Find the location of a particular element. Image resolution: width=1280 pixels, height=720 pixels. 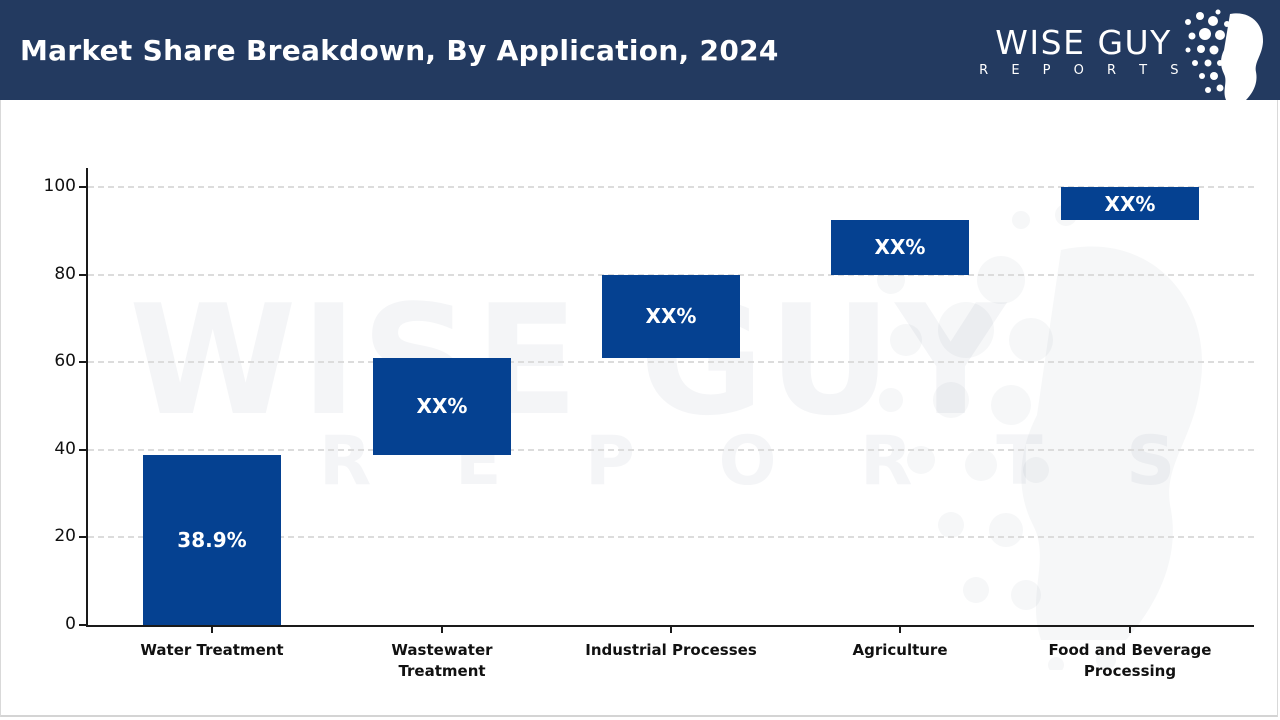

y-axis-tick-label: 100 is located at coordinates (59, 186).